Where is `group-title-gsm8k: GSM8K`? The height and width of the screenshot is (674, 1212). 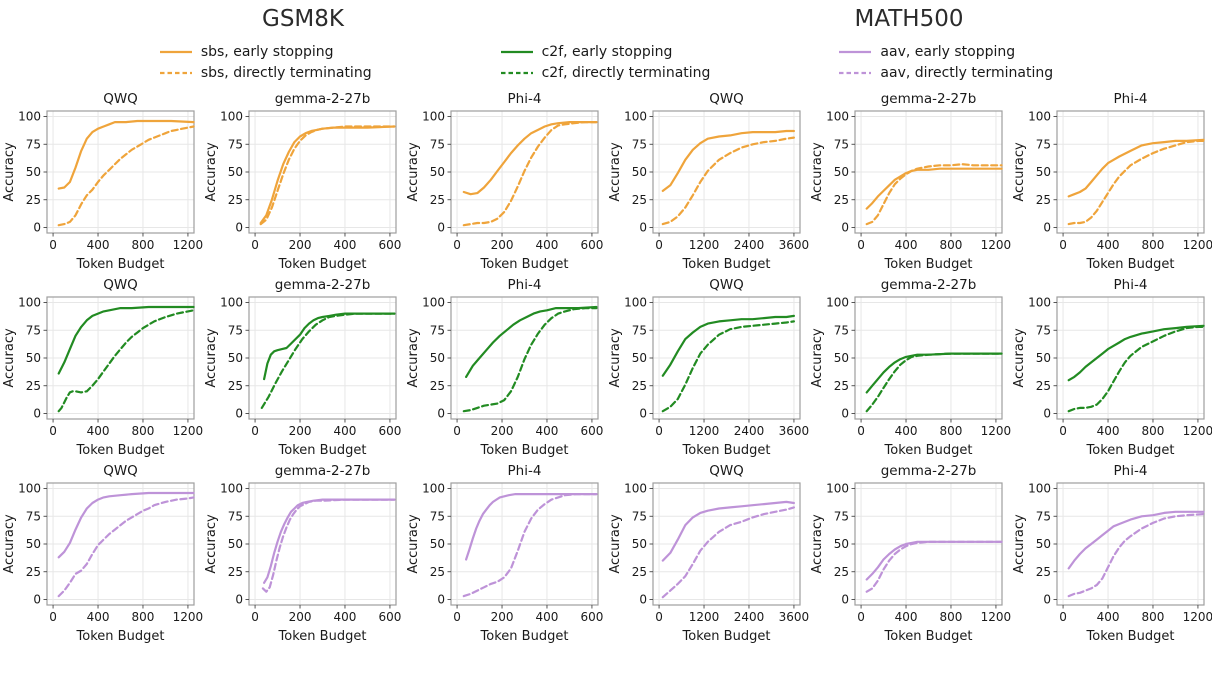
group-title-gsm8k: GSM8K is located at coordinates (303, 19).